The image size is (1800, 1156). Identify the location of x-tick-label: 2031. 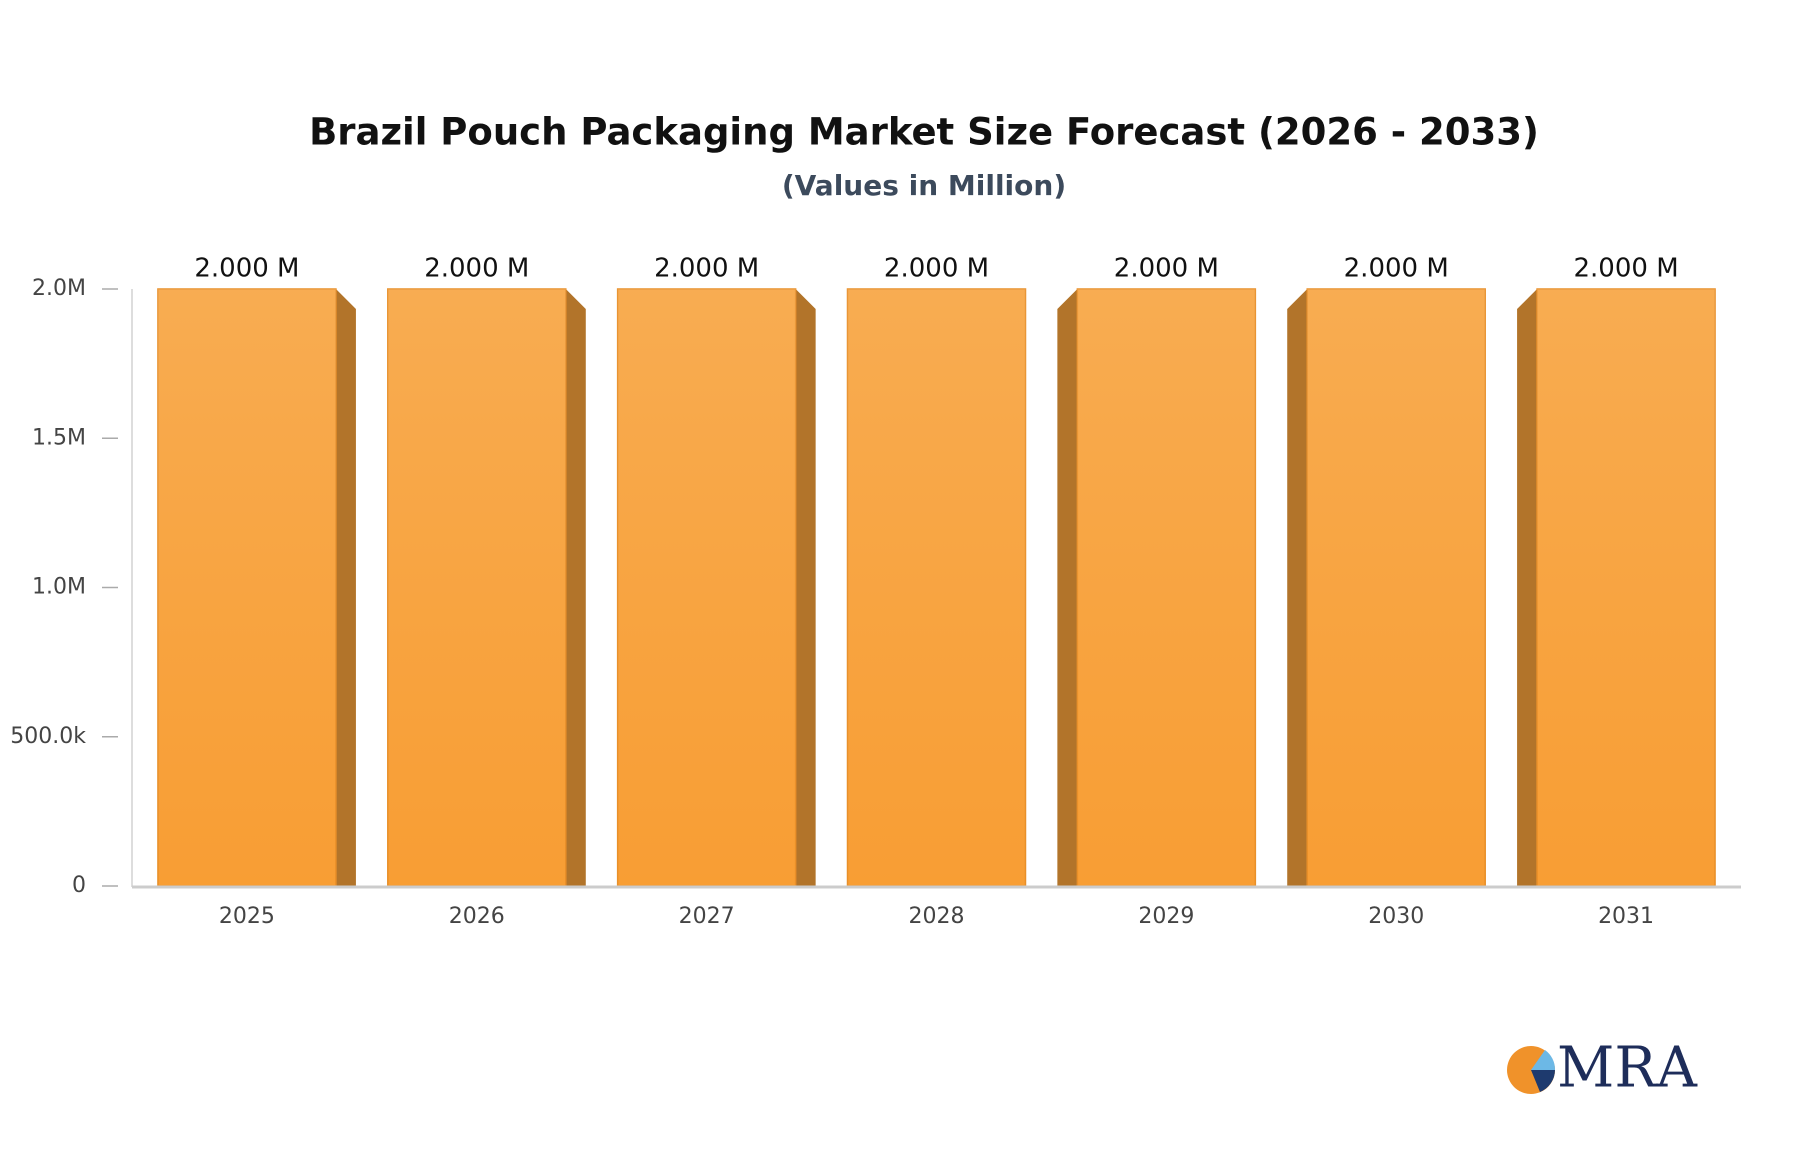
(1626, 916).